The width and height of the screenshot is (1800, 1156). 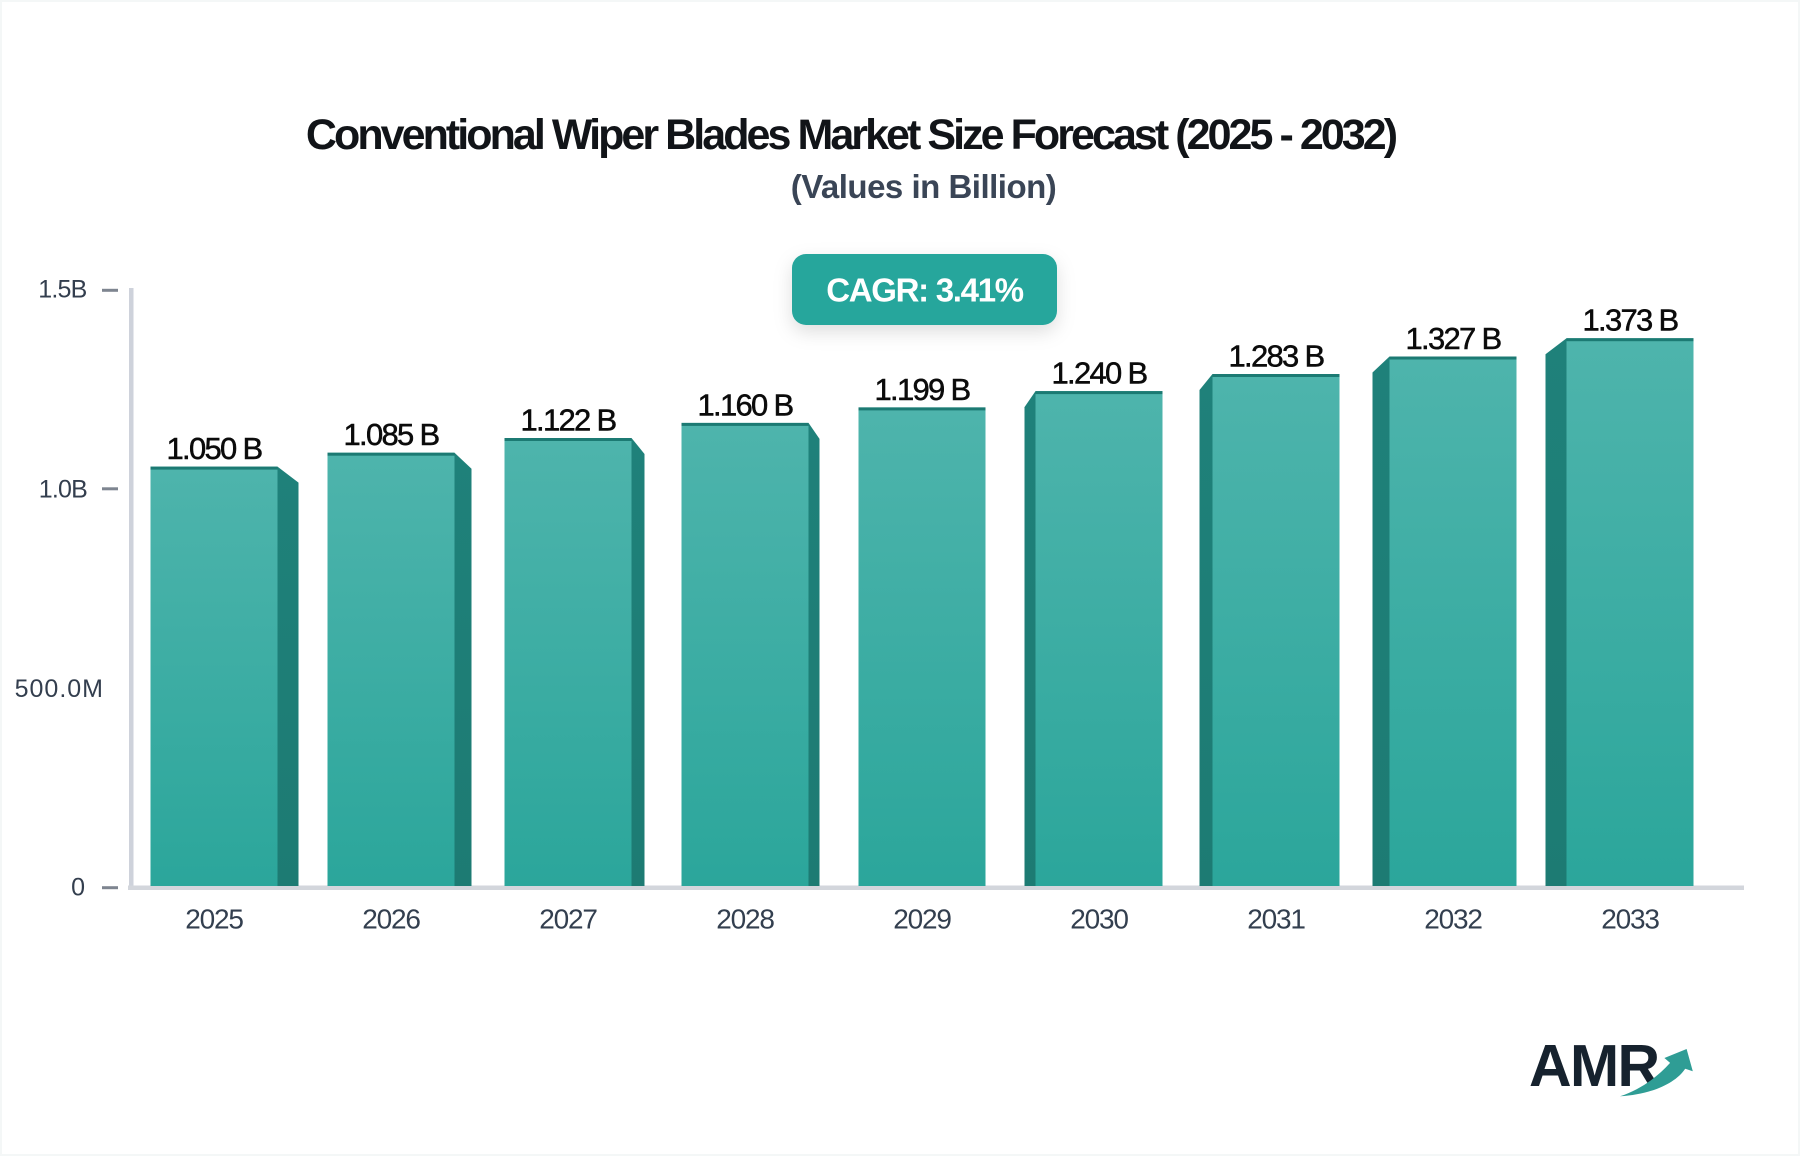 I want to click on svg-text: 2033, so click(x=1630, y=919).